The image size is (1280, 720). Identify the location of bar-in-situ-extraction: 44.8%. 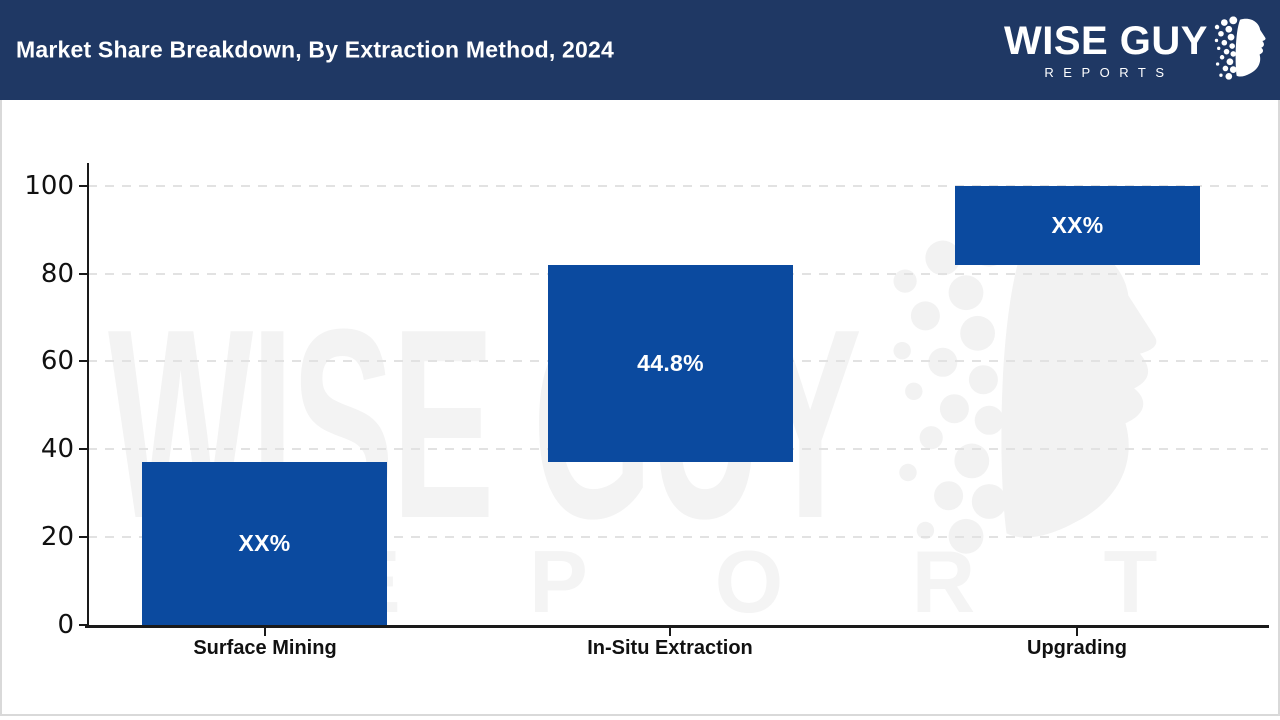
(670, 363).